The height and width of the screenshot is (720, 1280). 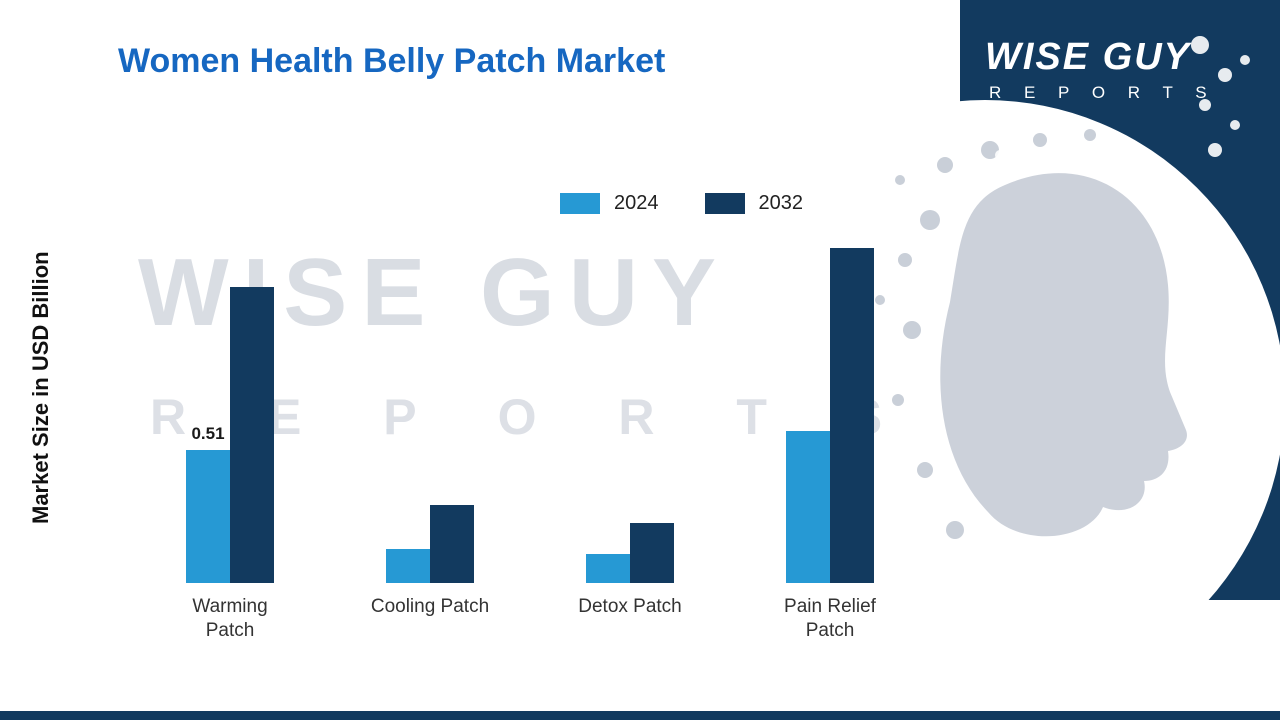 What do you see at coordinates (252, 435) in the screenshot?
I see `bar-2032-warming-patch` at bounding box center [252, 435].